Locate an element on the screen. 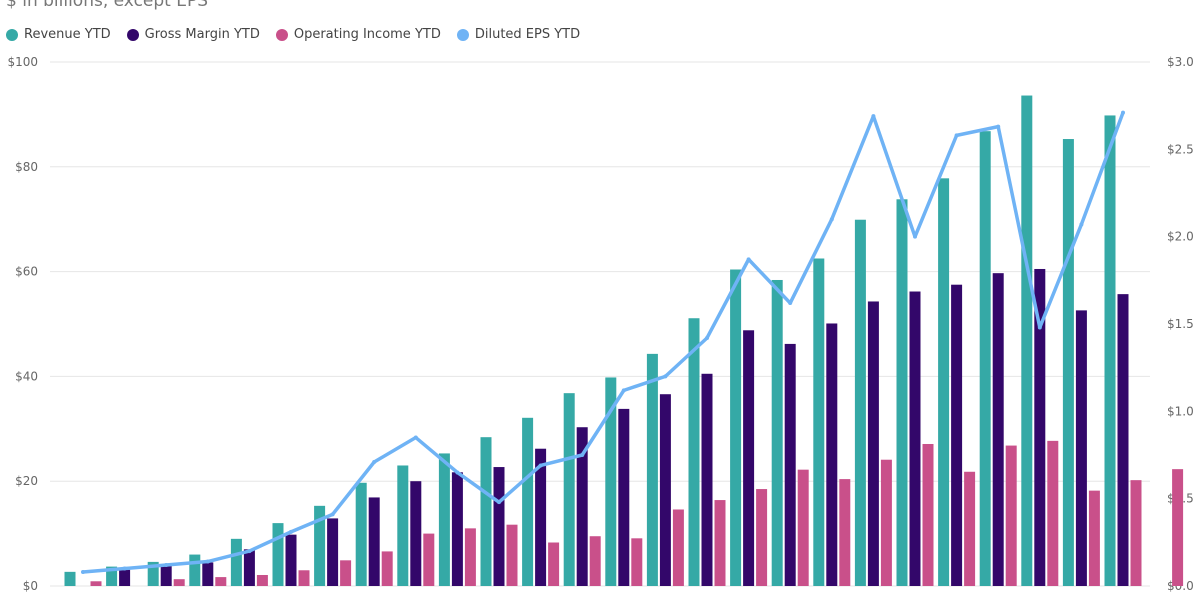  legend-item-diluted-eps: Diluted EPS YTD is located at coordinates (518, 34).